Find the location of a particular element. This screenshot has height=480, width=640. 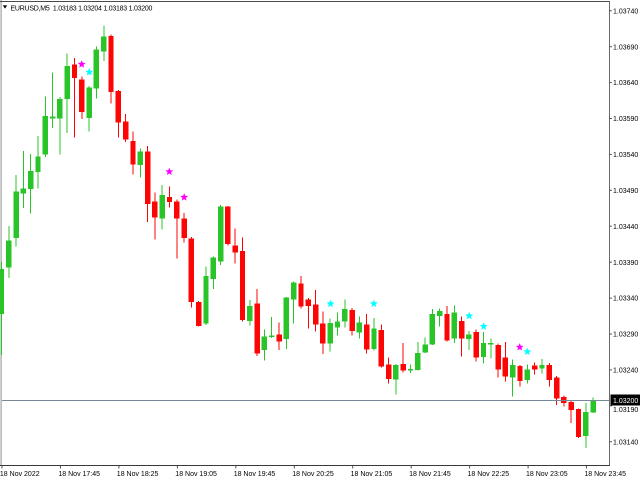

svg-text: 1.03390 is located at coordinates (625, 263).